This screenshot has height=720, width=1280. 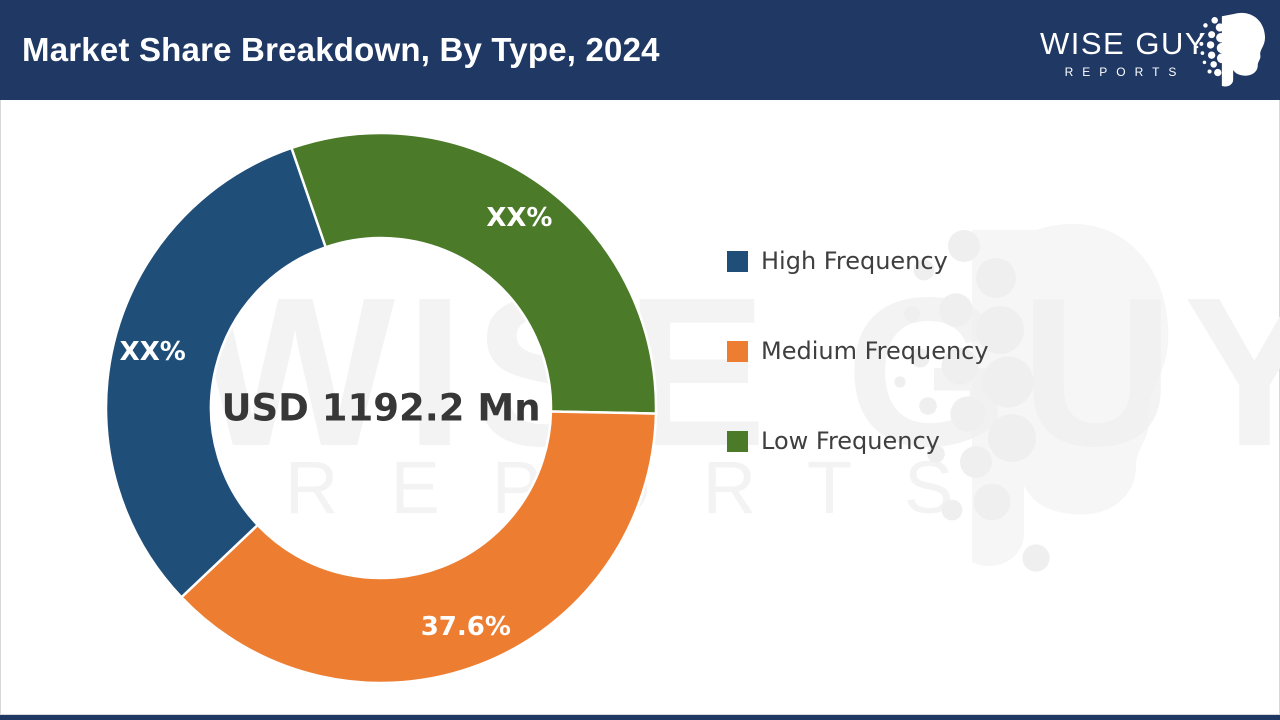 I want to click on donut-segment-medium-frequency, so click(x=419, y=547).